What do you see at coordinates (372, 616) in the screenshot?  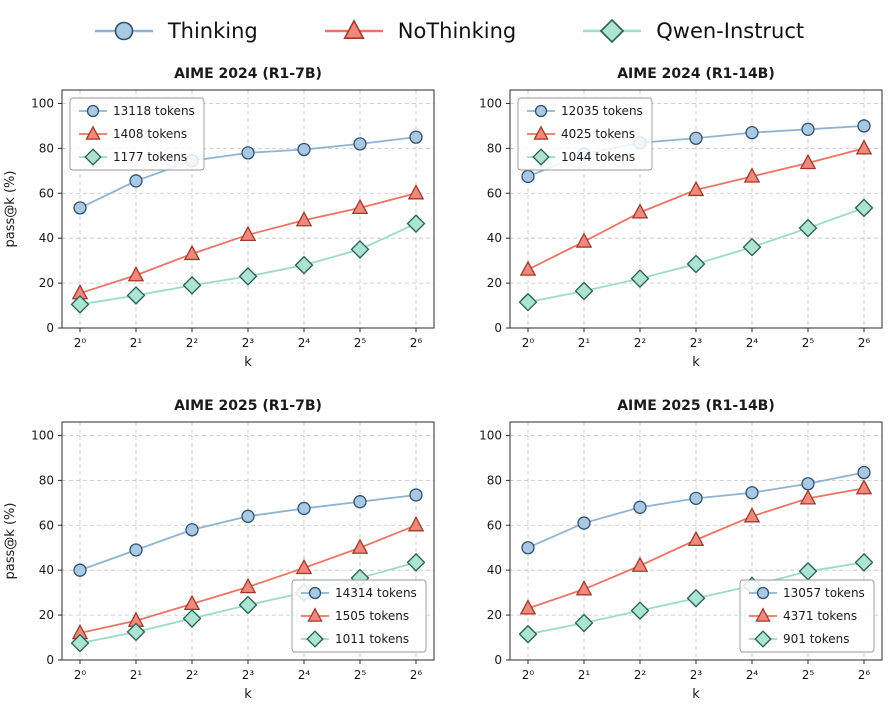 I see `svg-text: 1505 tokens` at bounding box center [372, 616].